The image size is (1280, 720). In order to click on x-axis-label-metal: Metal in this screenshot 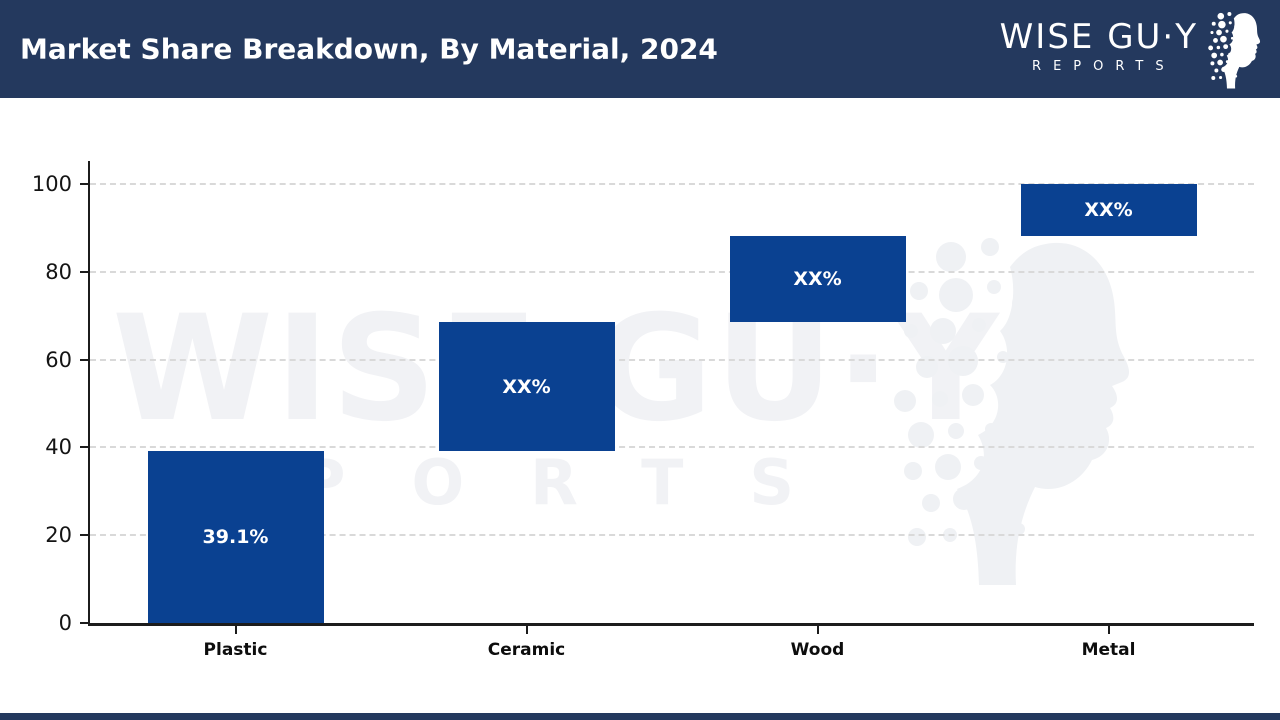, I will do `click(1108, 650)`.